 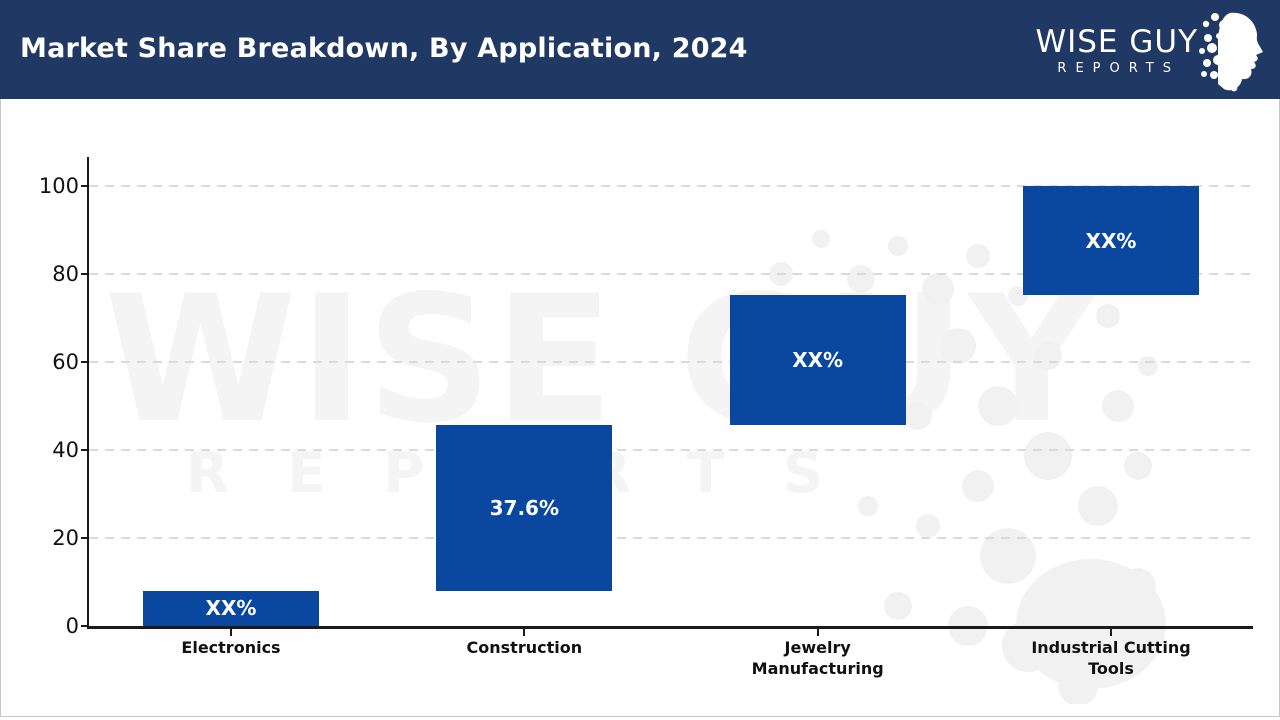 What do you see at coordinates (640, 716) in the screenshot?
I see `frame-bottom-border` at bounding box center [640, 716].